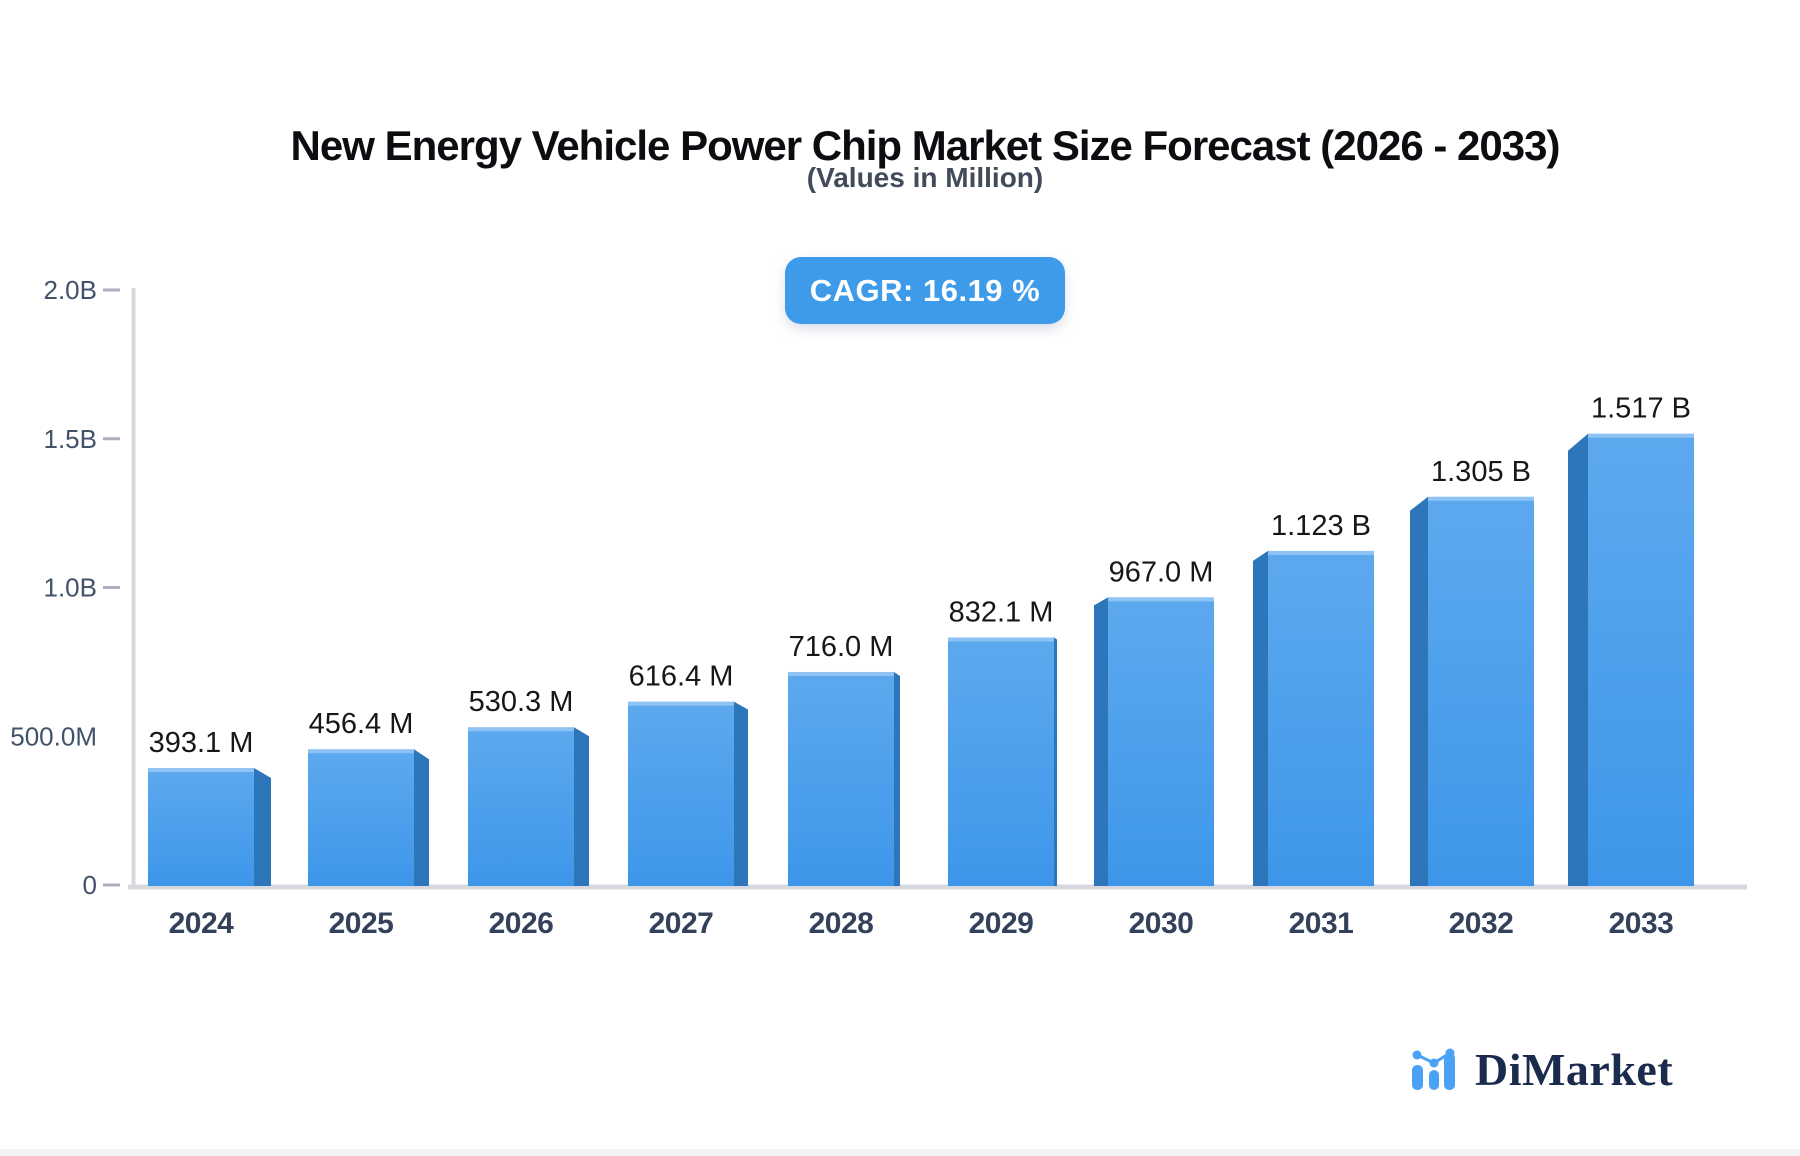 This screenshot has height=1156, width=1800. What do you see at coordinates (841, 647) in the screenshot?
I see `value-label-2028: 716.0 M` at bounding box center [841, 647].